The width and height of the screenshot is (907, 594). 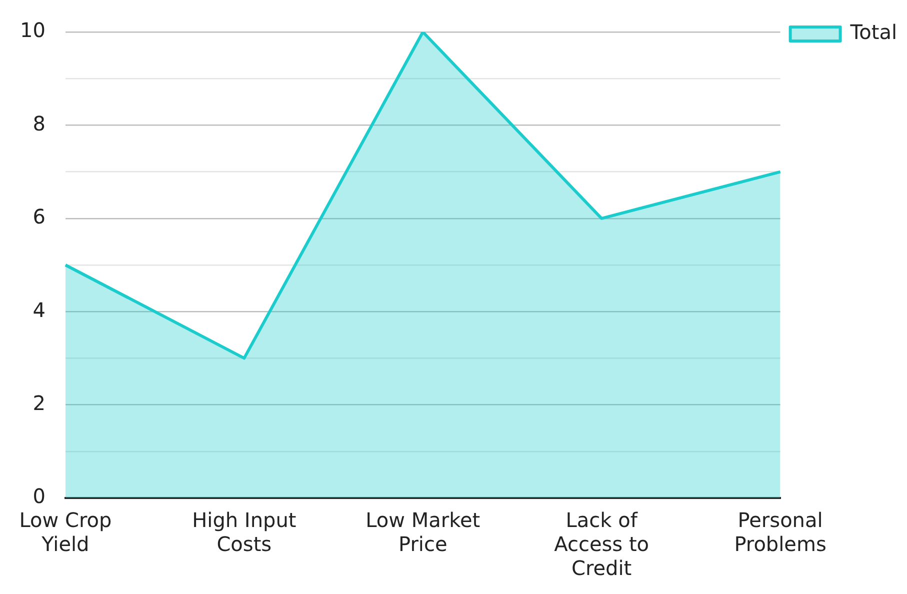 What do you see at coordinates (244, 532) in the screenshot?
I see `x-tick-label: High Input Costs` at bounding box center [244, 532].